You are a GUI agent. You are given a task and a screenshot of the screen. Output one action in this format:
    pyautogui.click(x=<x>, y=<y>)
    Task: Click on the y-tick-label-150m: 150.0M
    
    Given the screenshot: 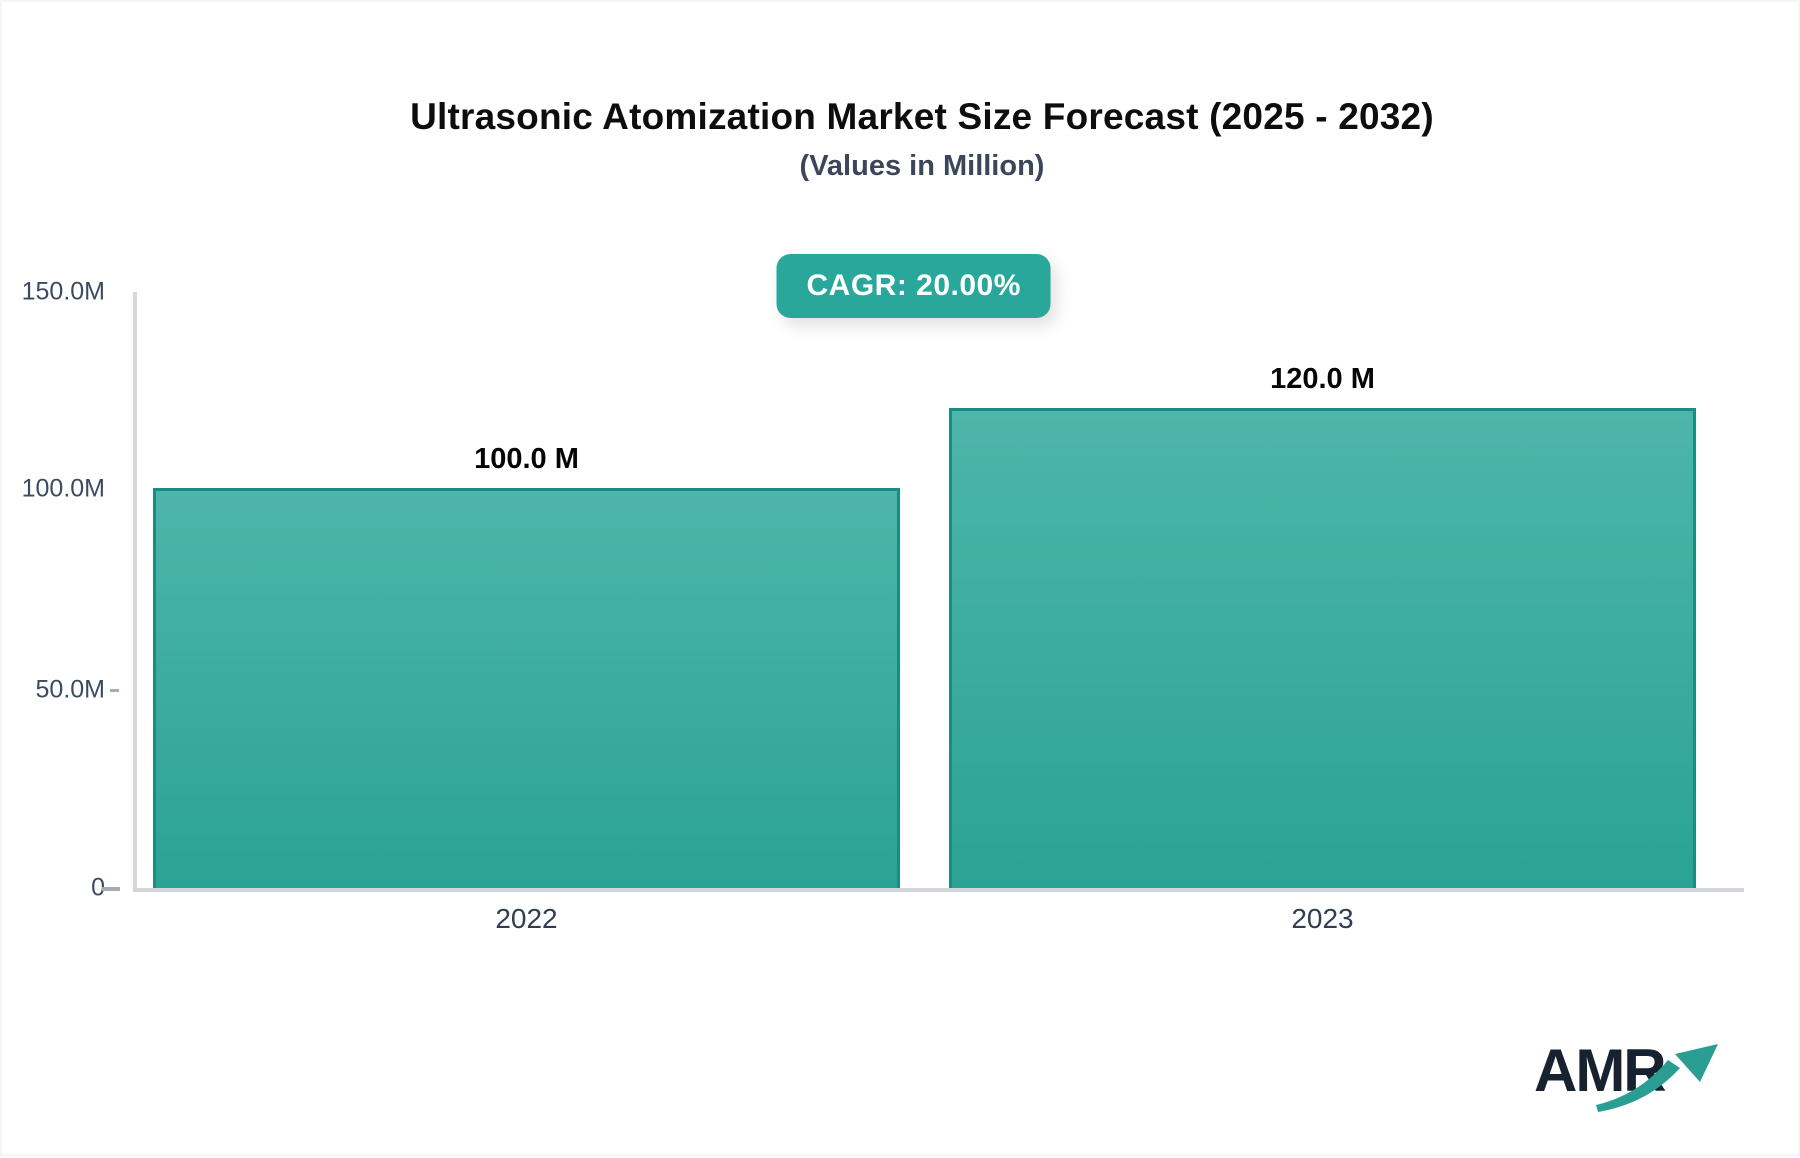 What is the action you would take?
    pyautogui.click(x=63, y=291)
    